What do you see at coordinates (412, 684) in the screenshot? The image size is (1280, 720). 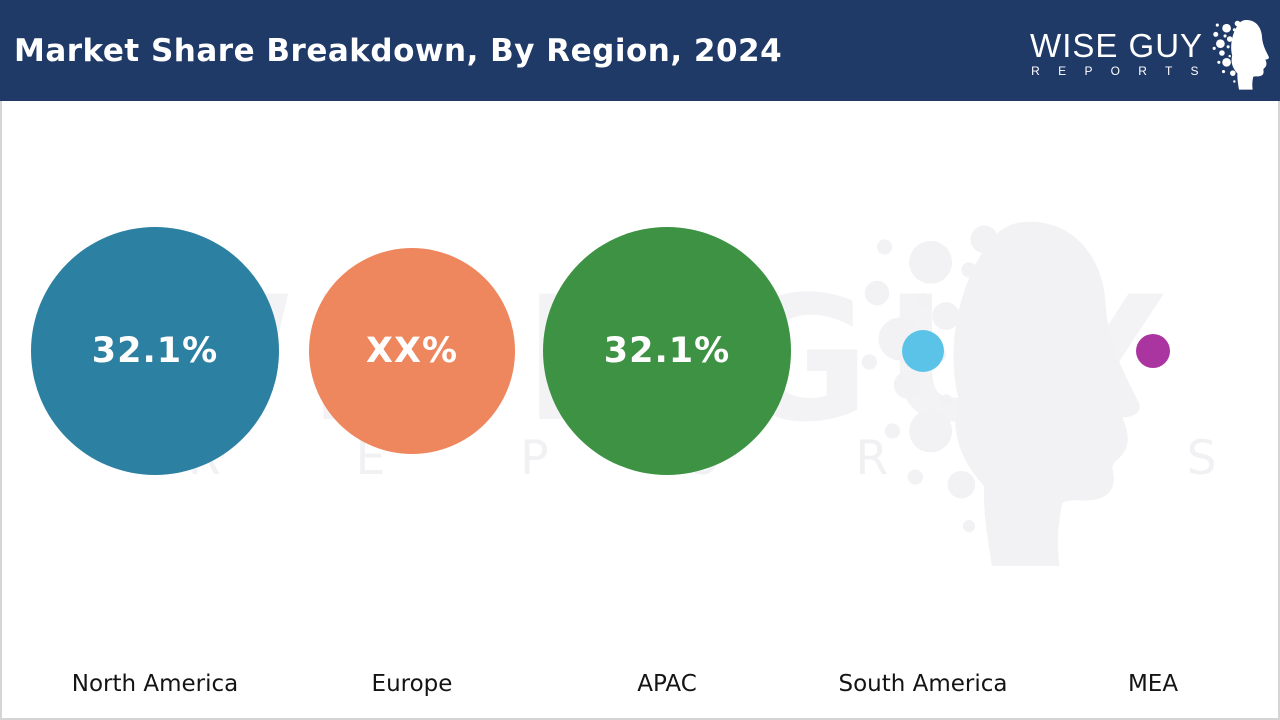 I see `region-label-europe: Europe` at bounding box center [412, 684].